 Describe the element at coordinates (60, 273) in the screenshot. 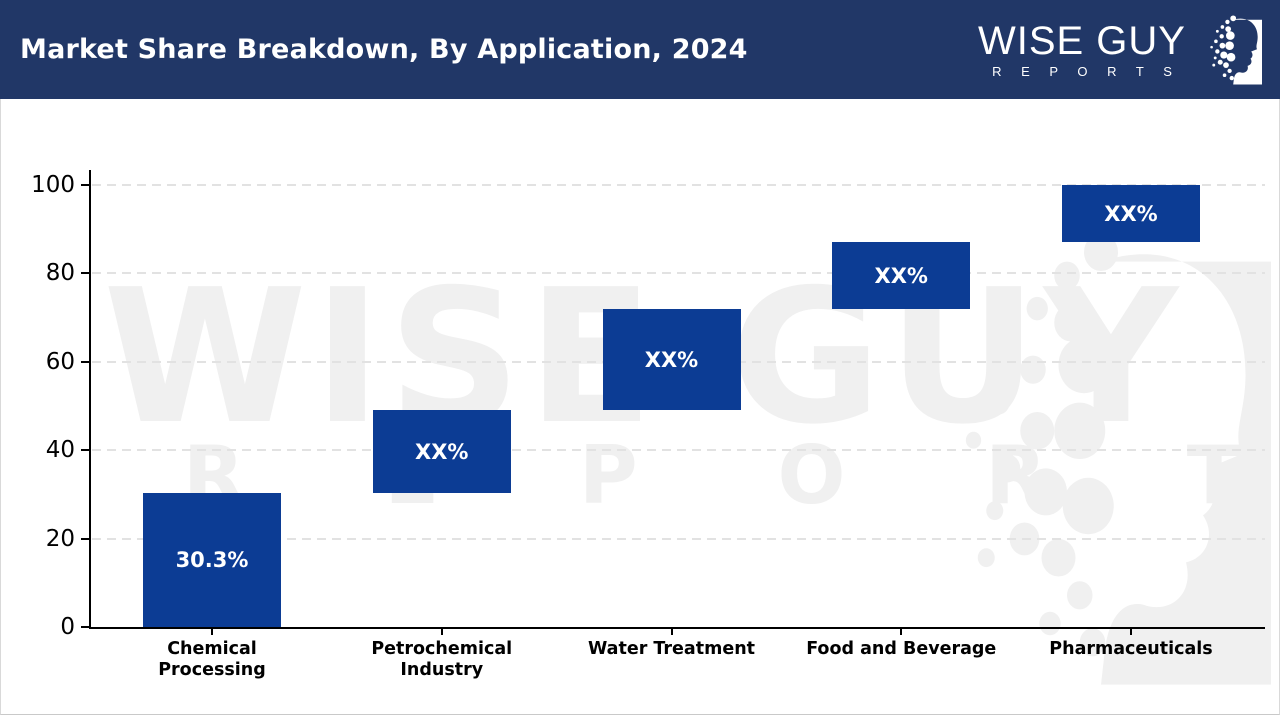

I see `y-tick-label: 80` at that location.